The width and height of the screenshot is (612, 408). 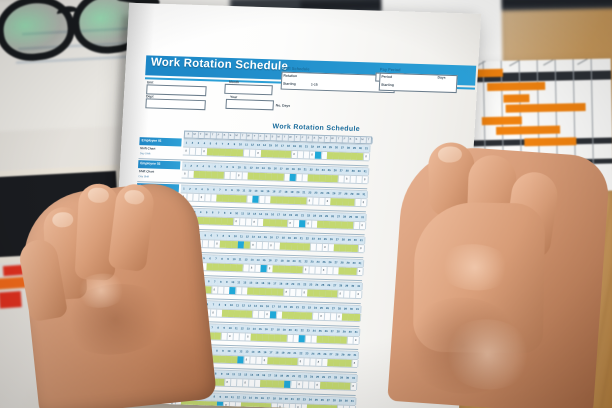 I want to click on employee-name-bar: Employee 01, so click(x=160, y=141).